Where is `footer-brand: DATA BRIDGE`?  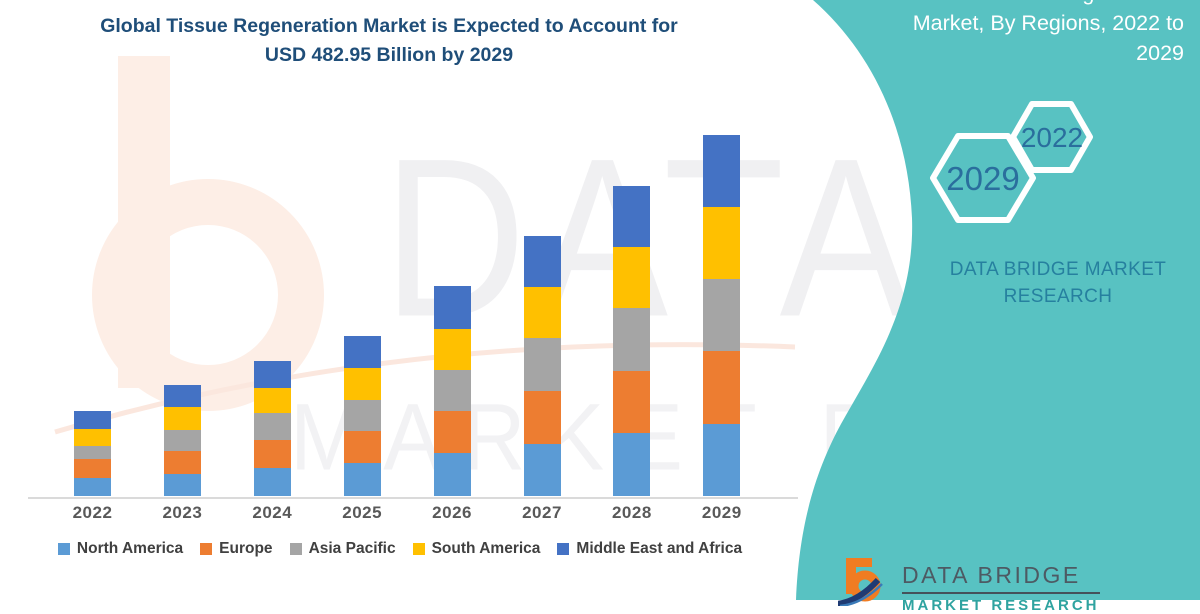
footer-brand: DATA BRIDGE is located at coordinates (1001, 578).